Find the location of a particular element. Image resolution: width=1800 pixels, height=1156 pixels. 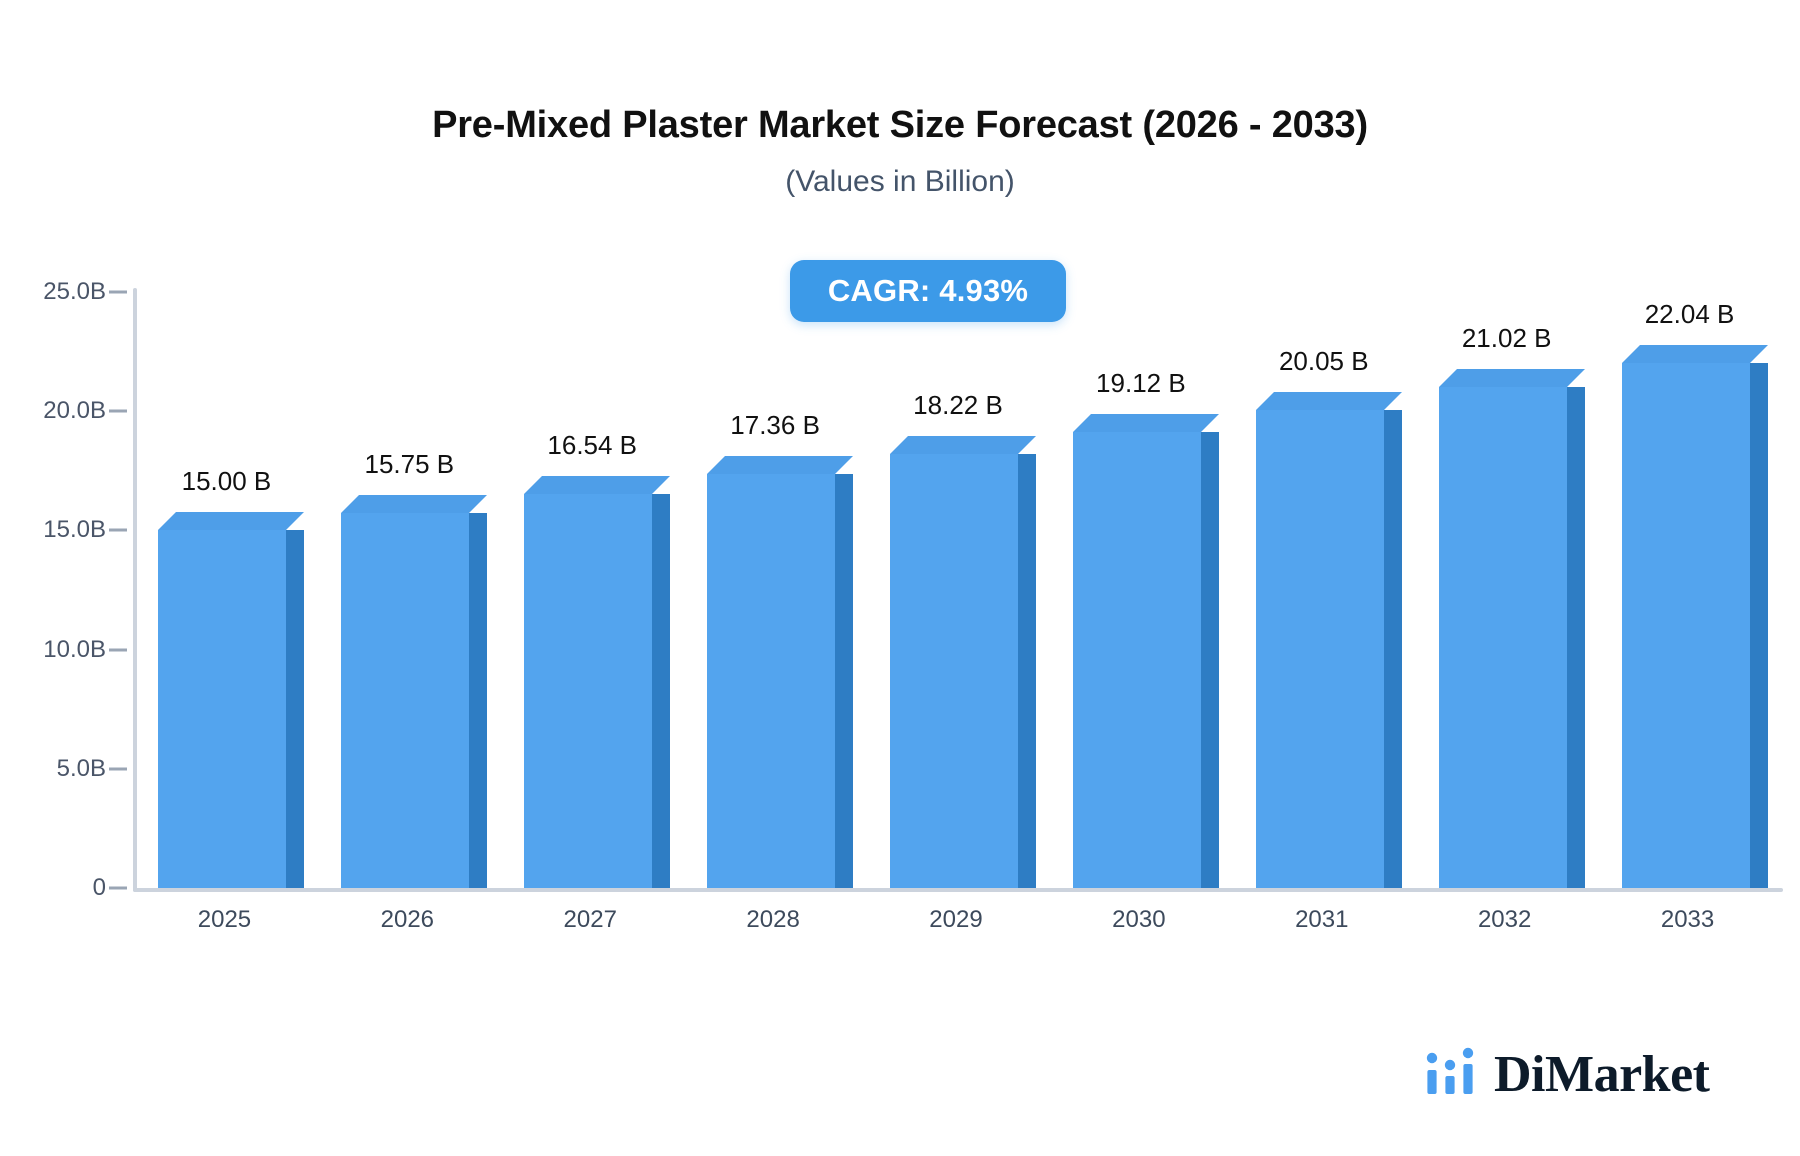

x-axis-tick-label: 2033 is located at coordinates (1687, 919).